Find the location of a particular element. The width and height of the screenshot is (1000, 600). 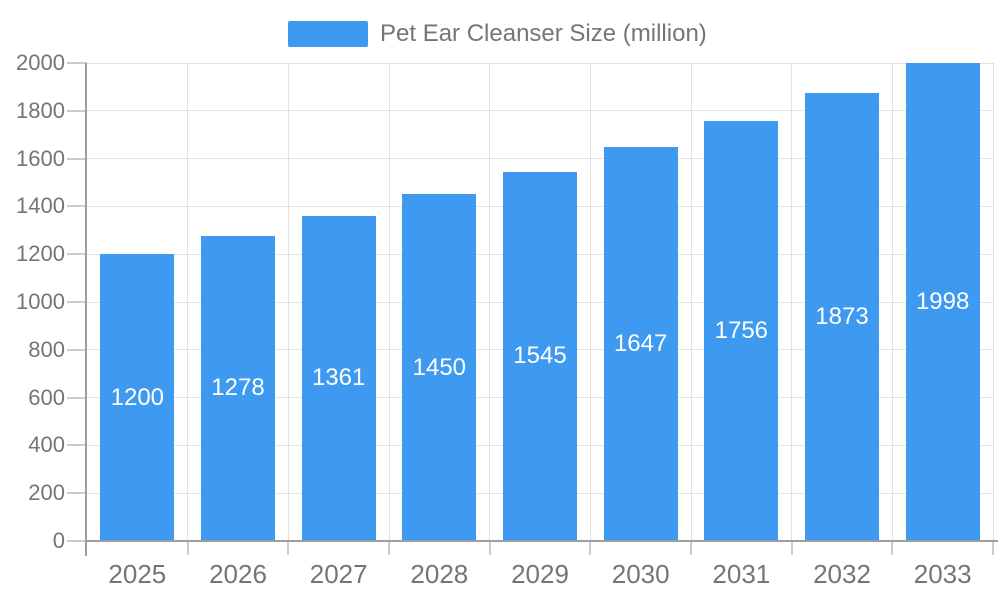

bar-2031 is located at coordinates (741, 331).